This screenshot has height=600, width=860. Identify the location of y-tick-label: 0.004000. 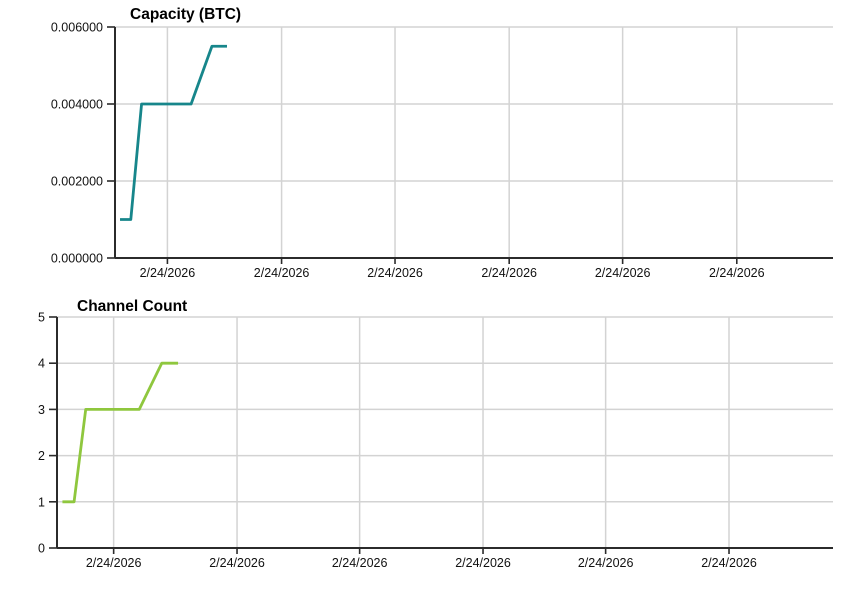
(77, 105).